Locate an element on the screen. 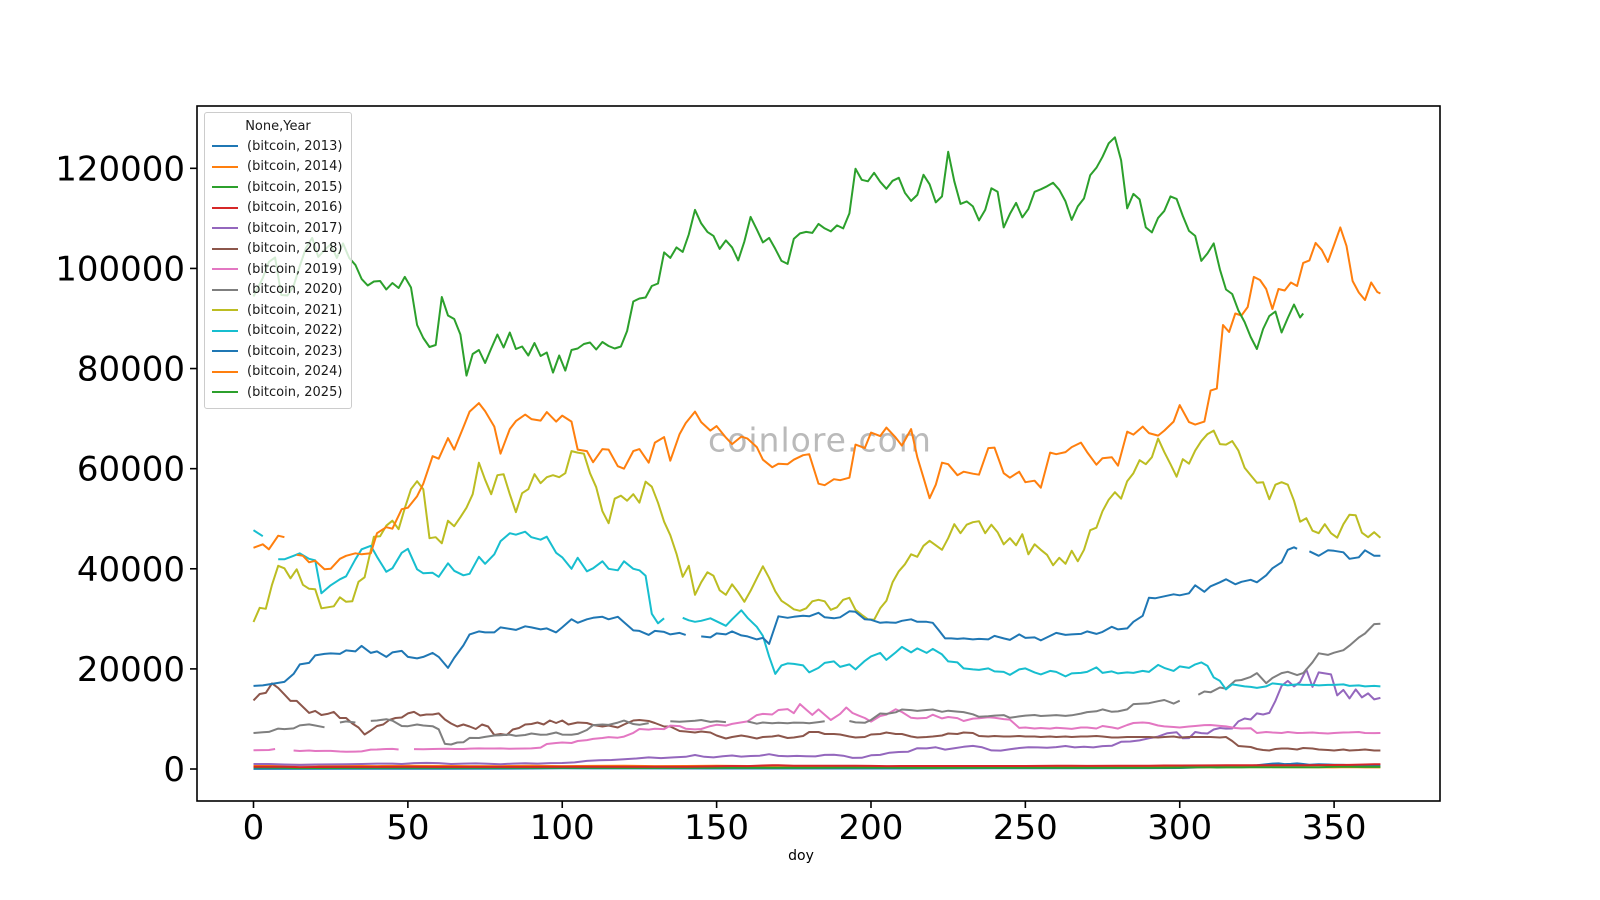 This screenshot has height=900, width=1600. x-tick-label: 50 is located at coordinates (407, 828).